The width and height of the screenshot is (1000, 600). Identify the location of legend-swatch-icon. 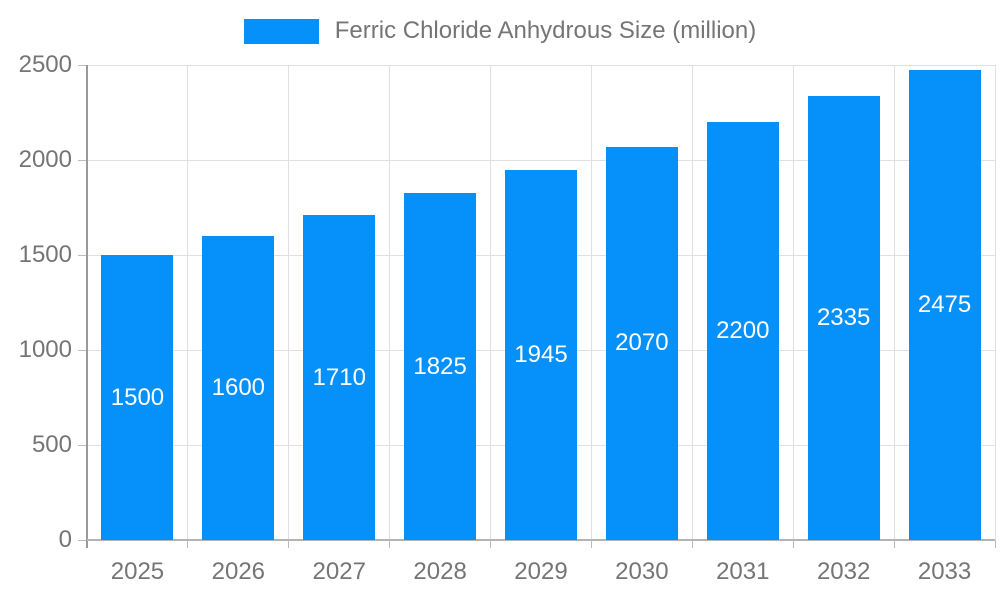
(281, 31).